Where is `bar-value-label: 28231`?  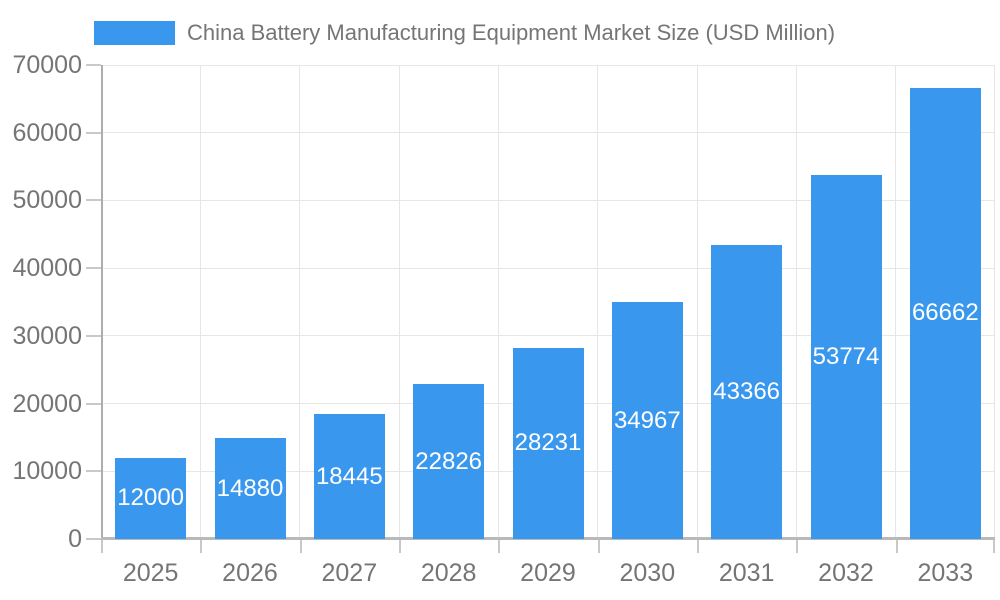 bar-value-label: 28231 is located at coordinates (548, 443).